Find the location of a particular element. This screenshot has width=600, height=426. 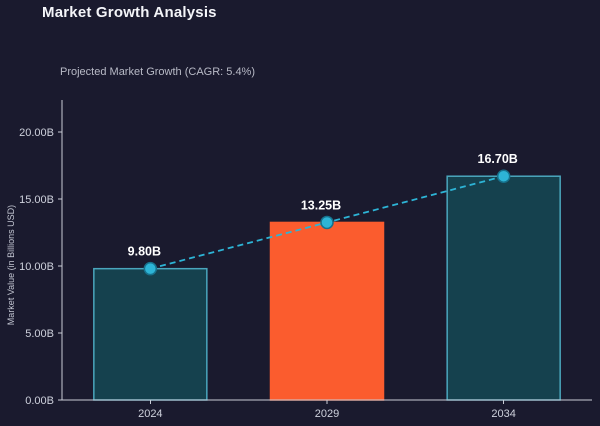

y-tick-label: 10.00B is located at coordinates (36, 267).